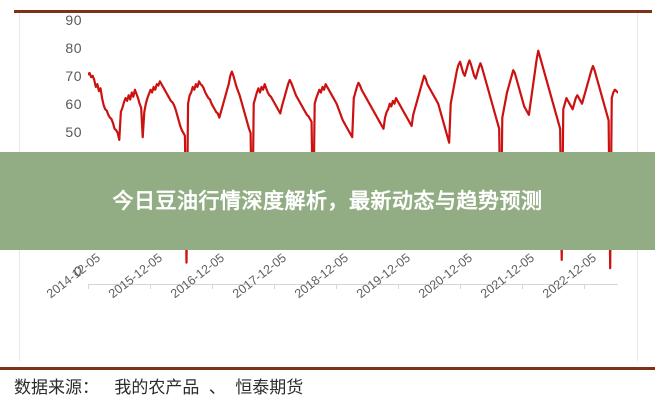 Image resolution: width=655 pixels, height=400 pixels. Describe the element at coordinates (157, 388) in the screenshot. I see `source-name-1: 我的农产品` at that location.